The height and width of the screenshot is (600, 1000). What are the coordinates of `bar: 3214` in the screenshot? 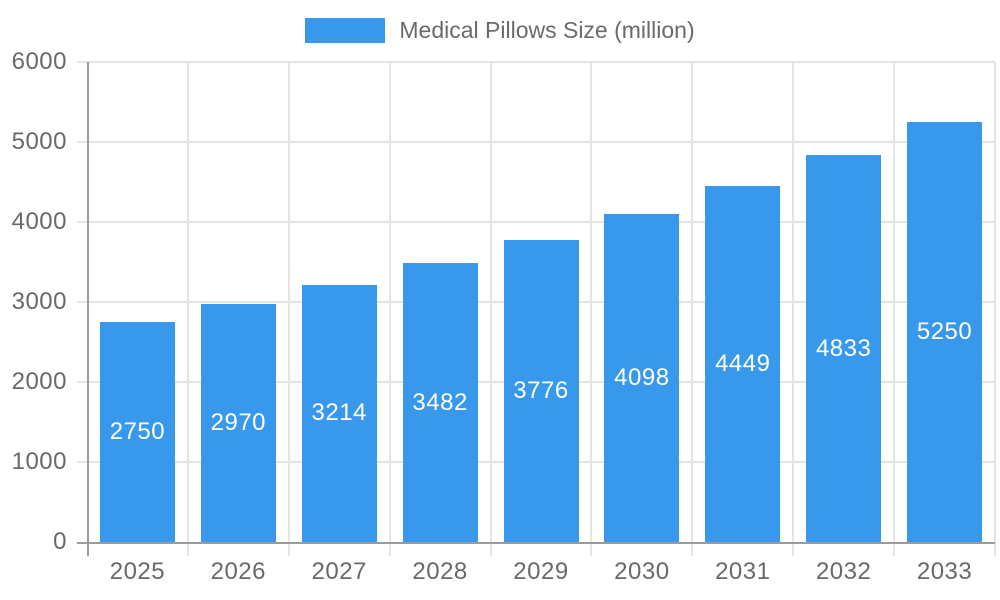 It's located at (339, 413).